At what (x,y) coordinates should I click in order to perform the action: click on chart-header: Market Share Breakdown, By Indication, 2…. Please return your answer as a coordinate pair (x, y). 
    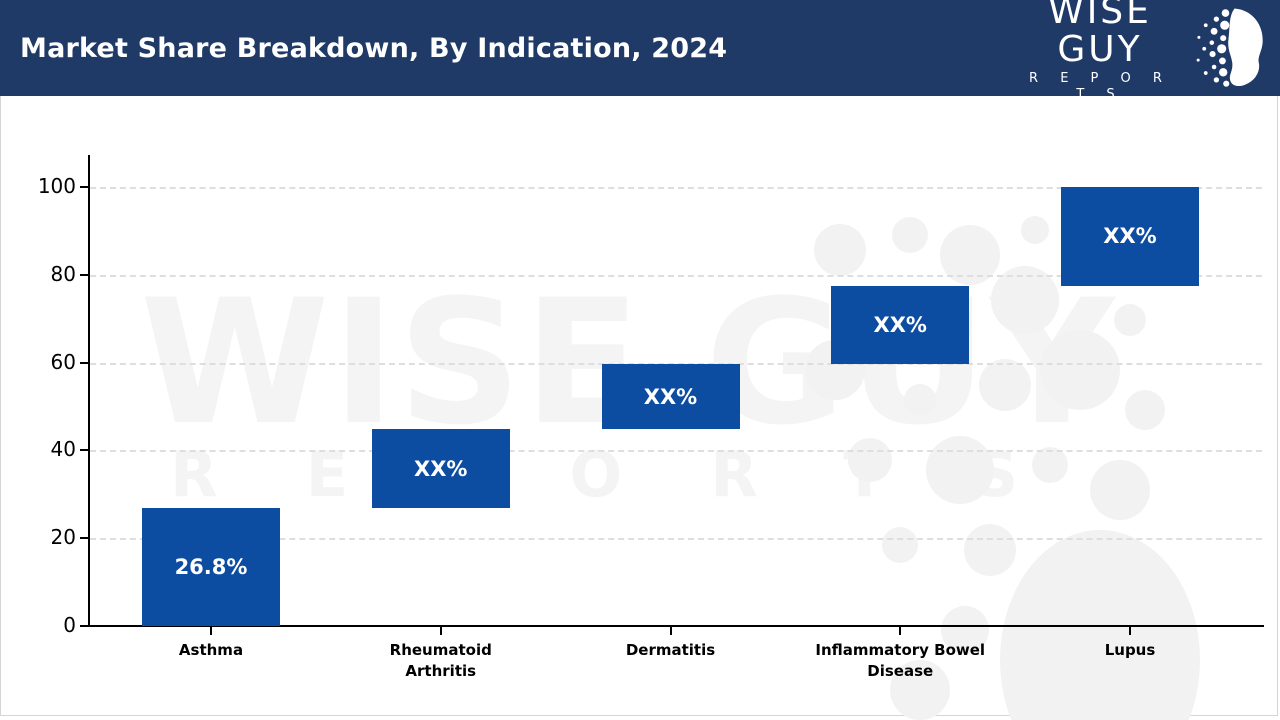
    Looking at the image, I should click on (640, 51).